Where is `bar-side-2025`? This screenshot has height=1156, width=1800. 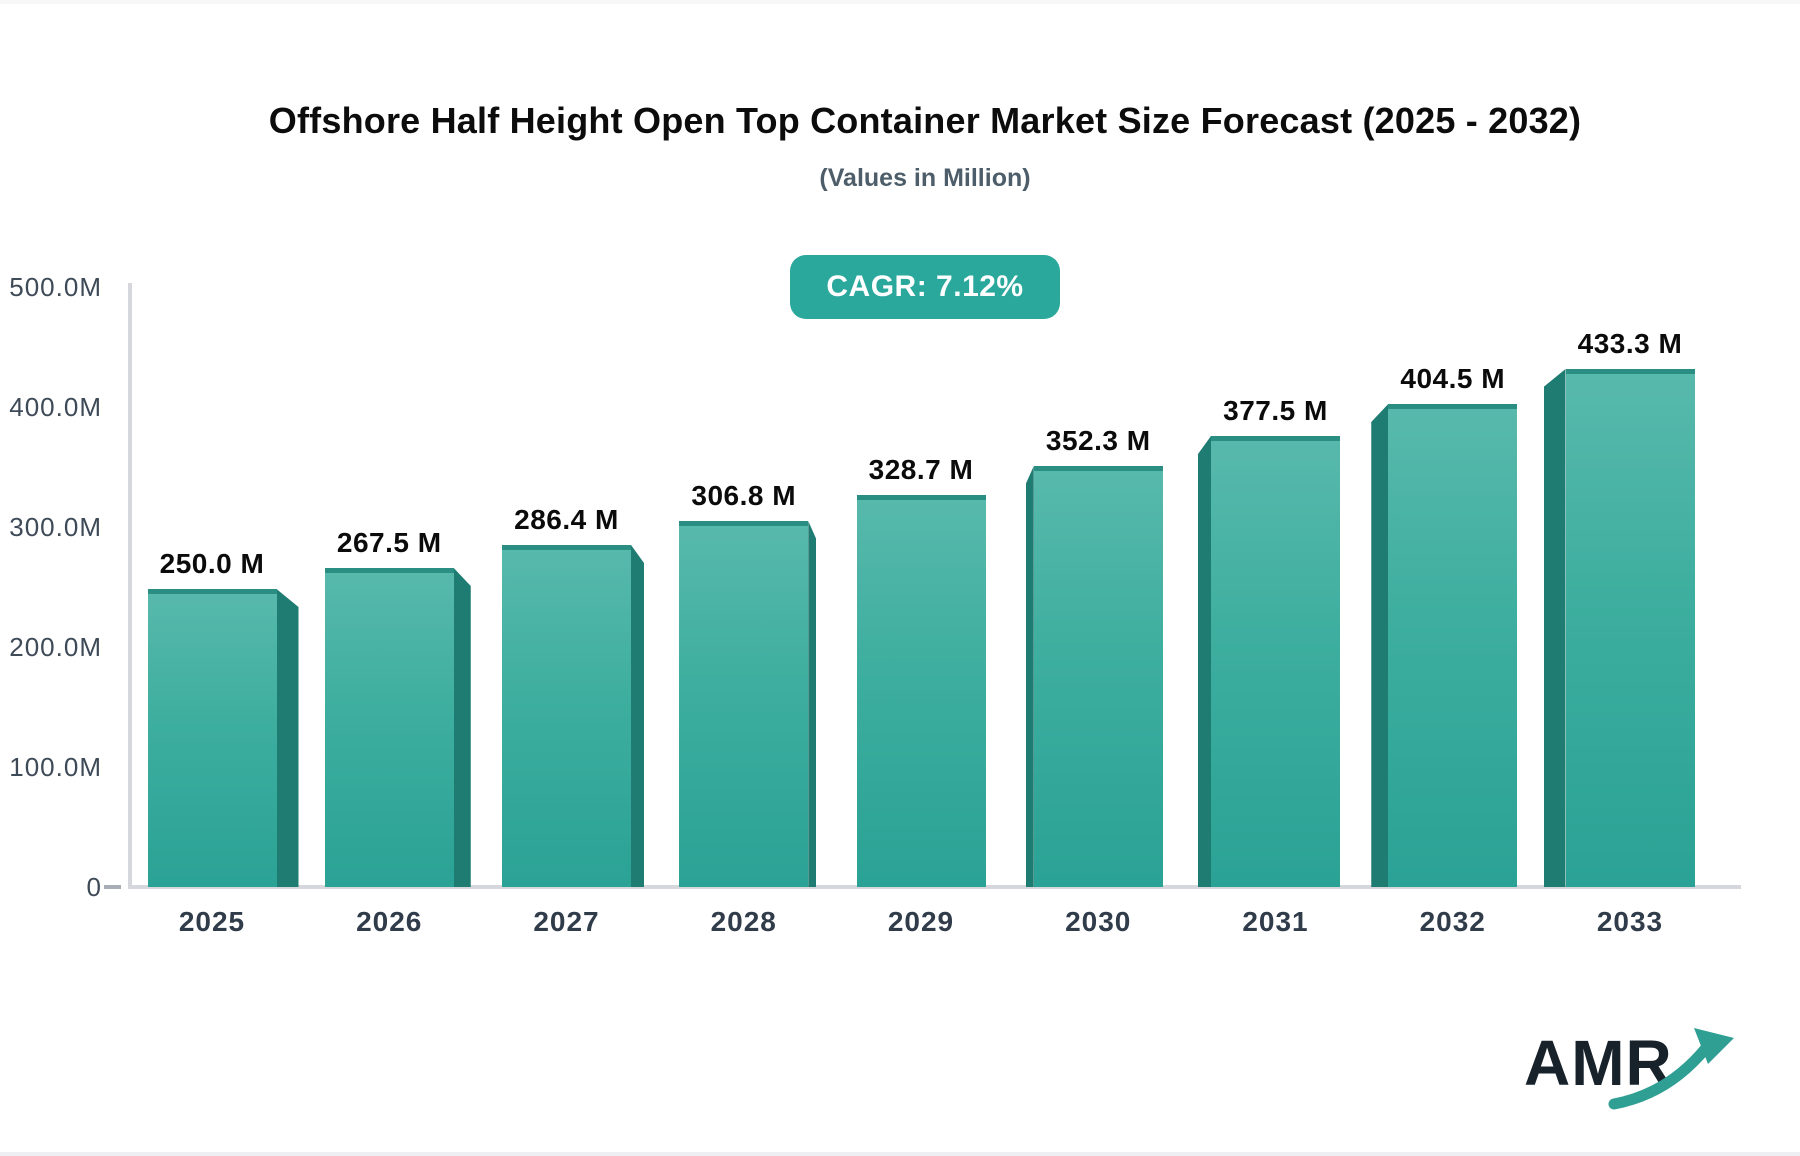 bar-side-2025 is located at coordinates (287, 738).